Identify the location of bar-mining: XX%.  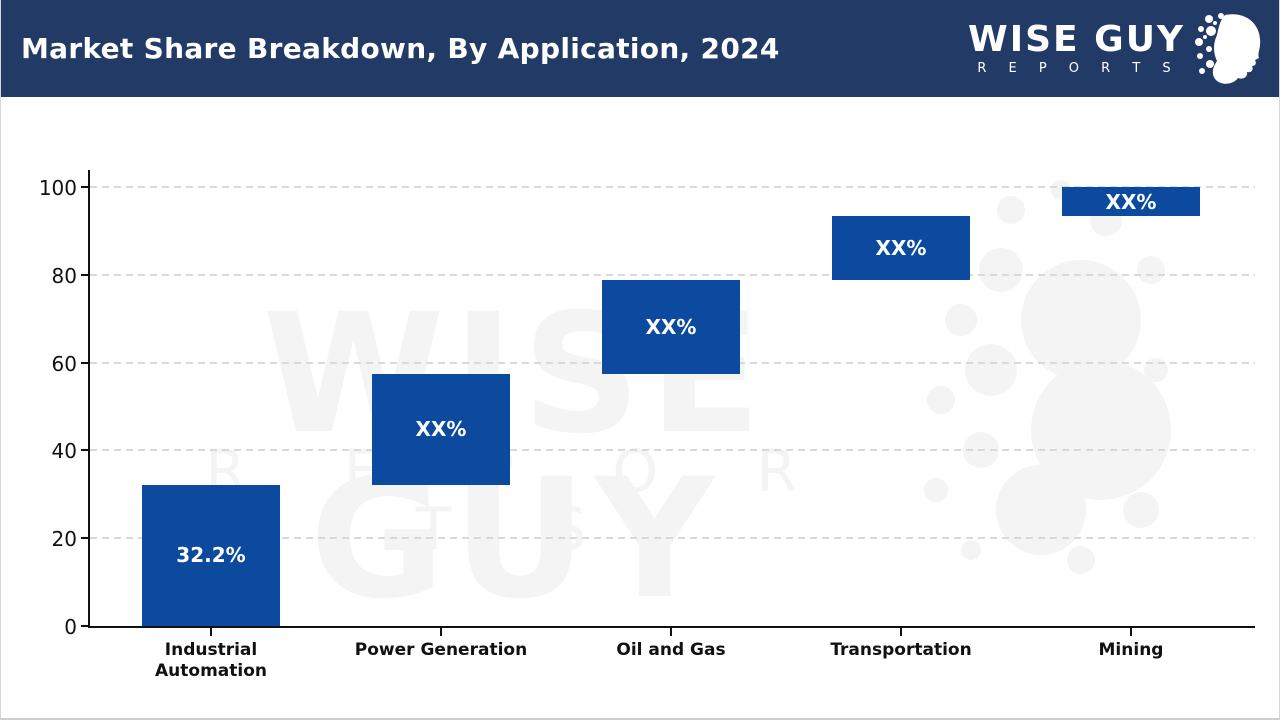
(1131, 202).